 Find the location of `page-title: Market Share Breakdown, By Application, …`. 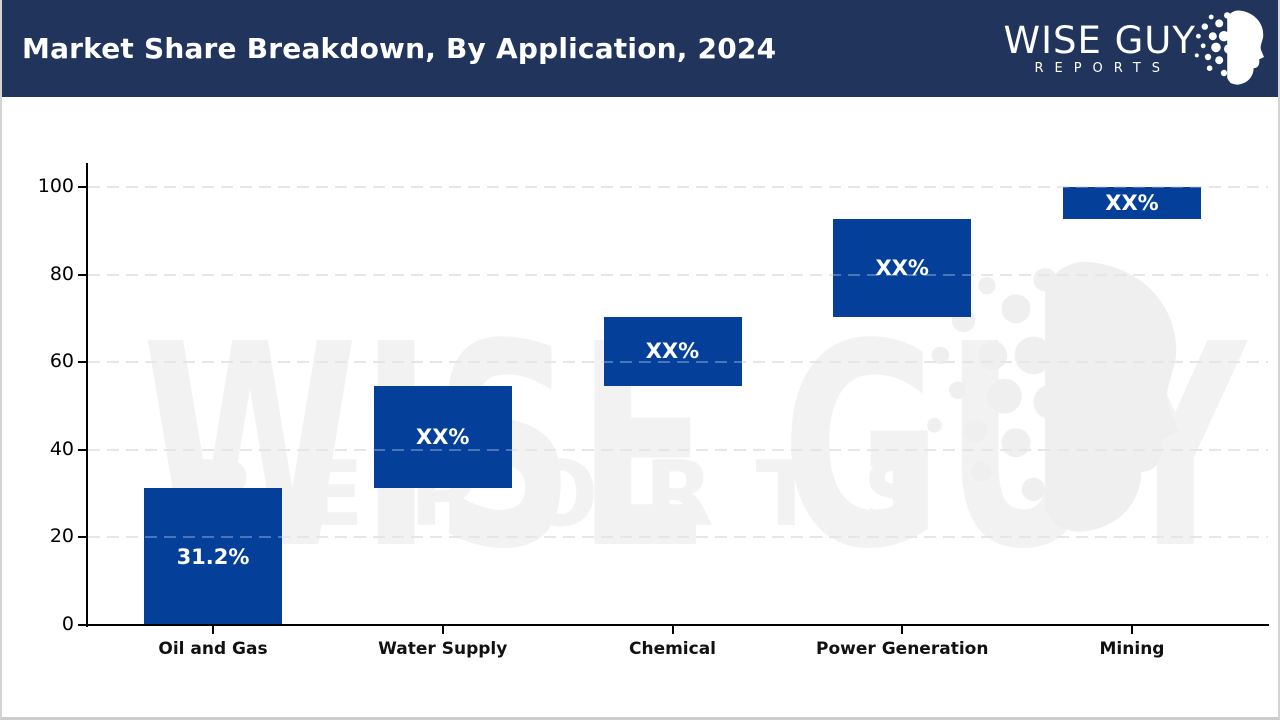

page-title: Market Share Breakdown, By Application, … is located at coordinates (399, 48).